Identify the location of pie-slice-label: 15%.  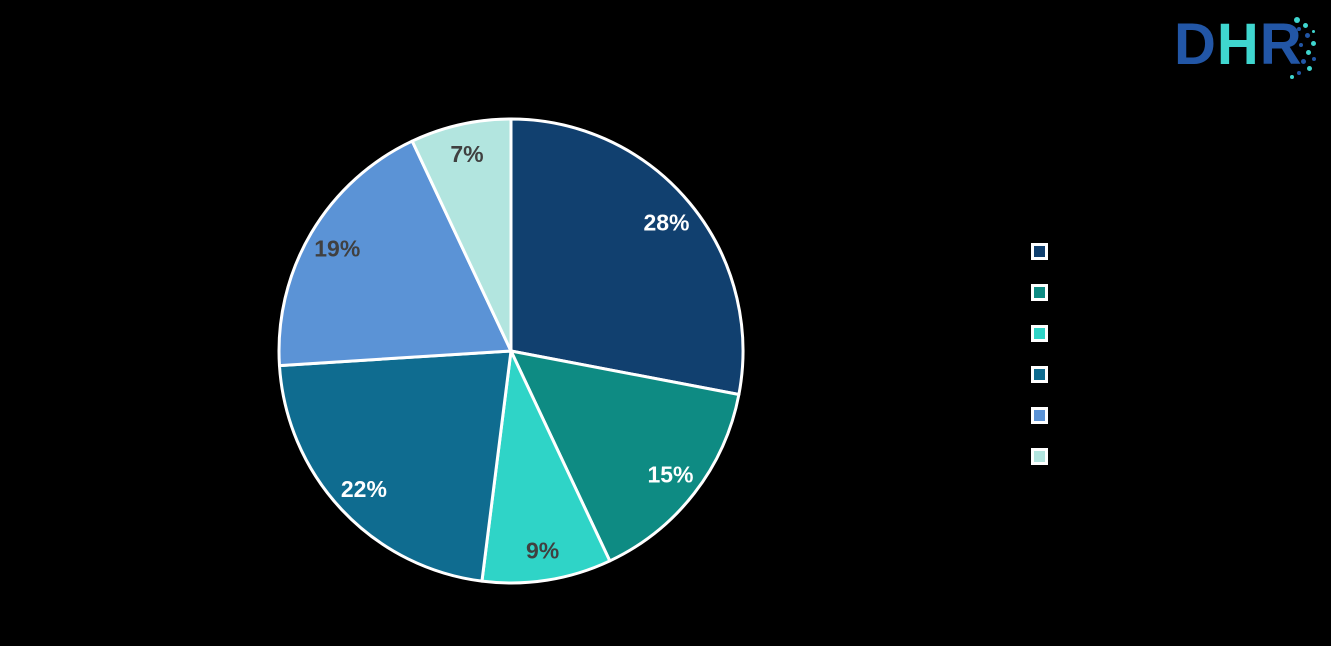
(670, 475).